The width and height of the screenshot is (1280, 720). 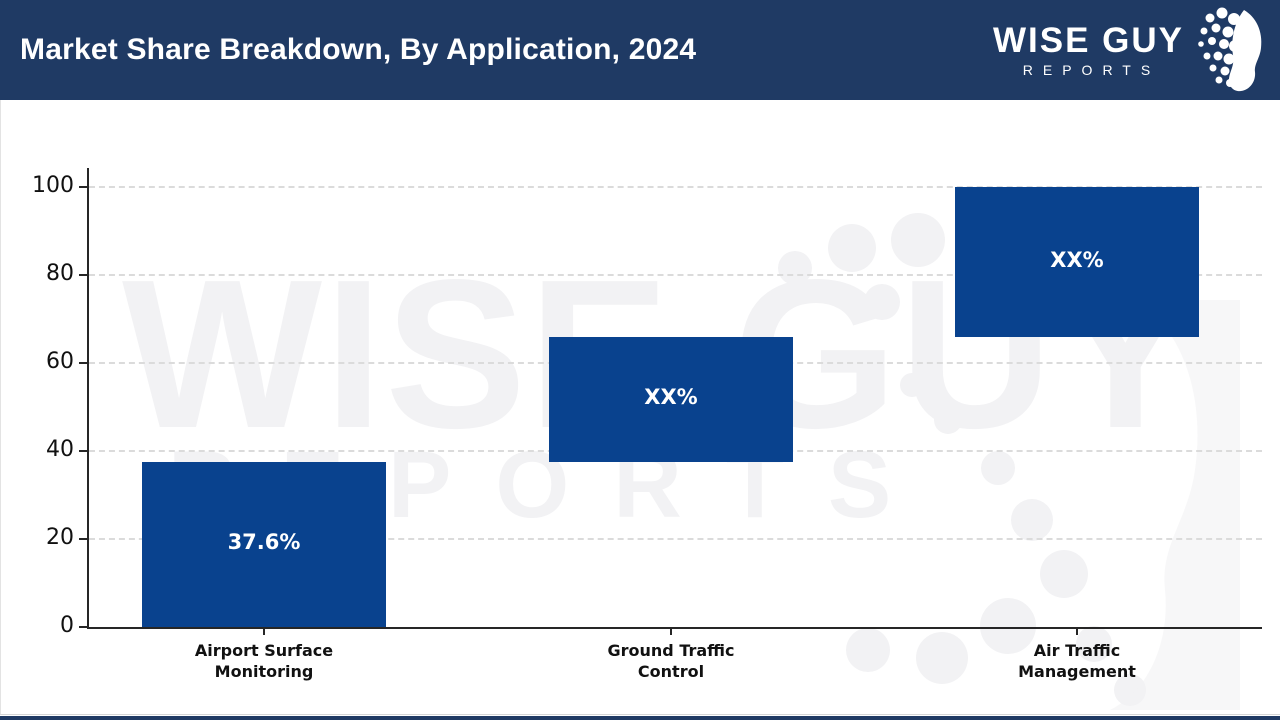 I want to click on bar-value-label: 37.6%, so click(x=264, y=542).